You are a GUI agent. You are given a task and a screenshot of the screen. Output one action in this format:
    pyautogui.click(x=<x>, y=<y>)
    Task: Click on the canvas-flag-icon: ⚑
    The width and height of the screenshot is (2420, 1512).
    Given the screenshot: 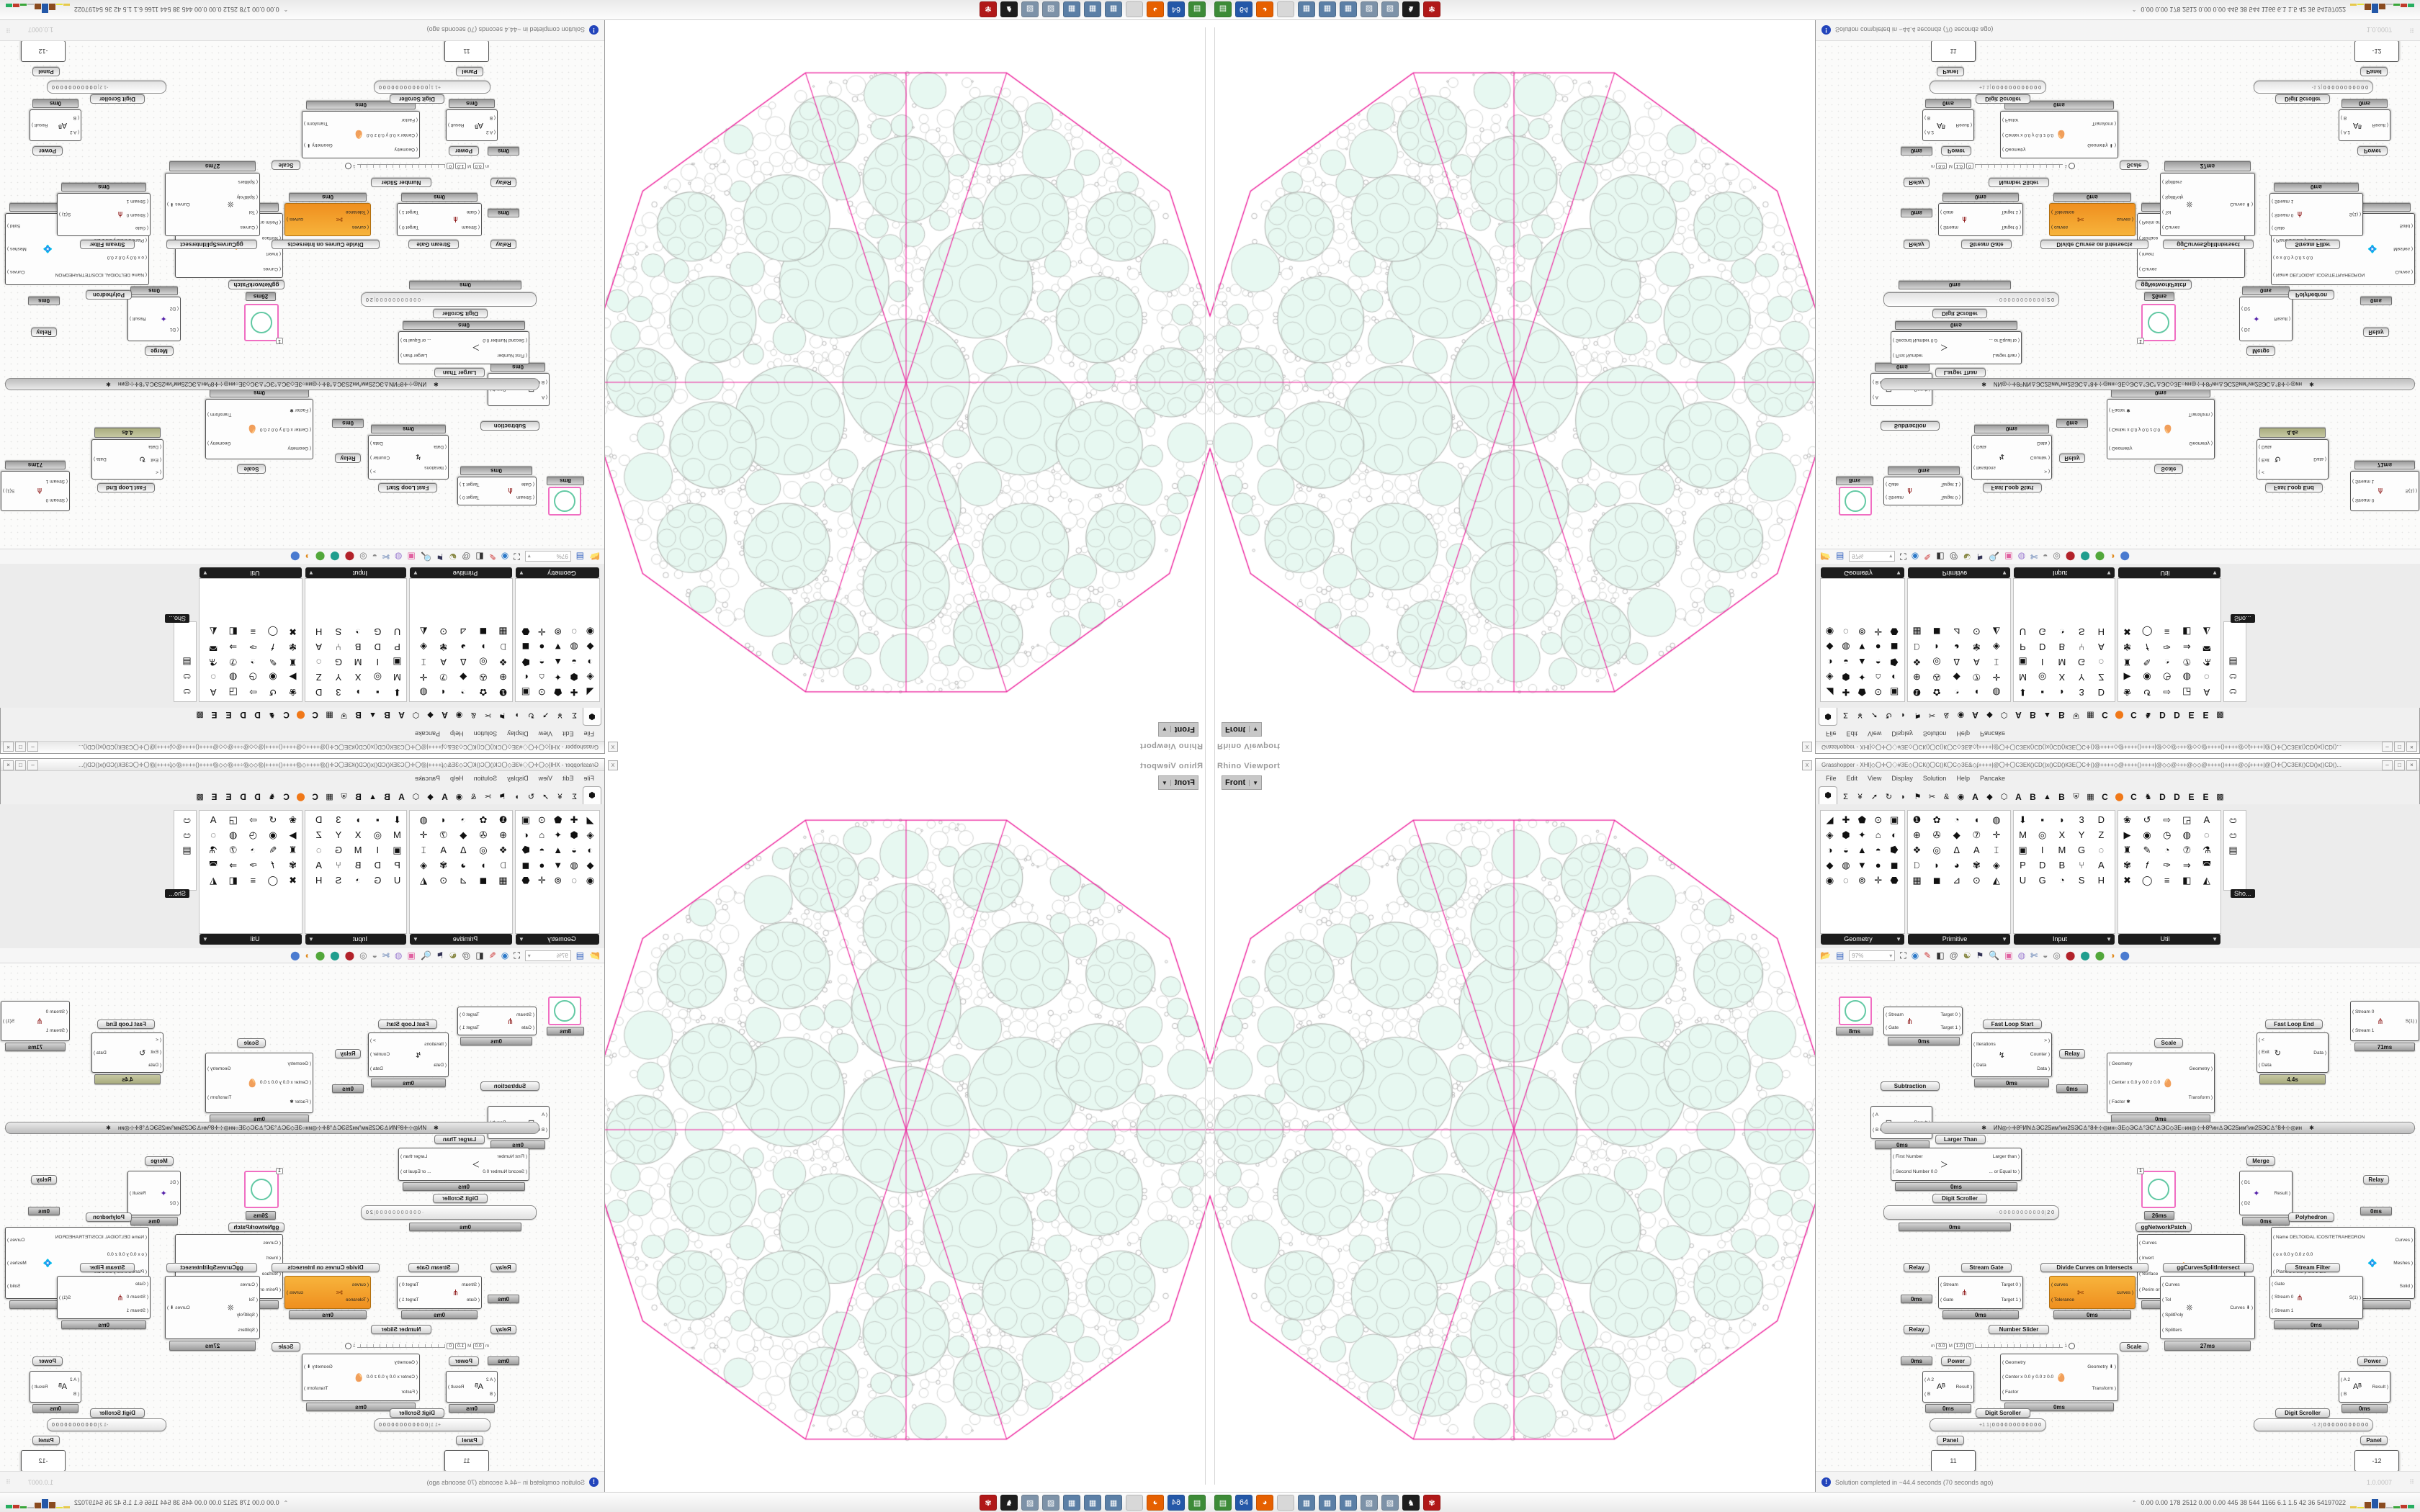 What is the action you would take?
    pyautogui.click(x=1980, y=955)
    